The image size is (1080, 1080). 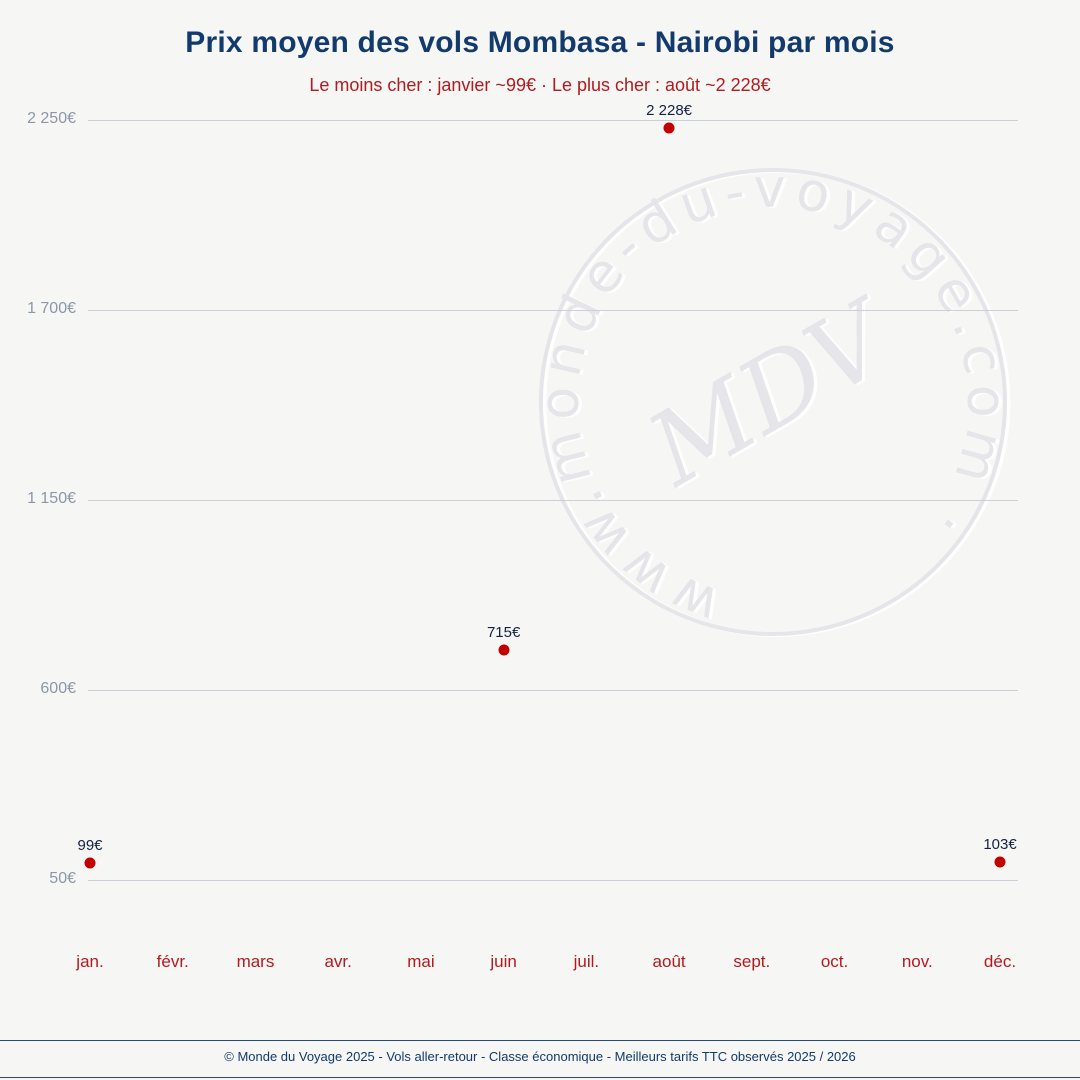 What do you see at coordinates (58, 688) in the screenshot?
I see `y-axis-tick-label: 600€` at bounding box center [58, 688].